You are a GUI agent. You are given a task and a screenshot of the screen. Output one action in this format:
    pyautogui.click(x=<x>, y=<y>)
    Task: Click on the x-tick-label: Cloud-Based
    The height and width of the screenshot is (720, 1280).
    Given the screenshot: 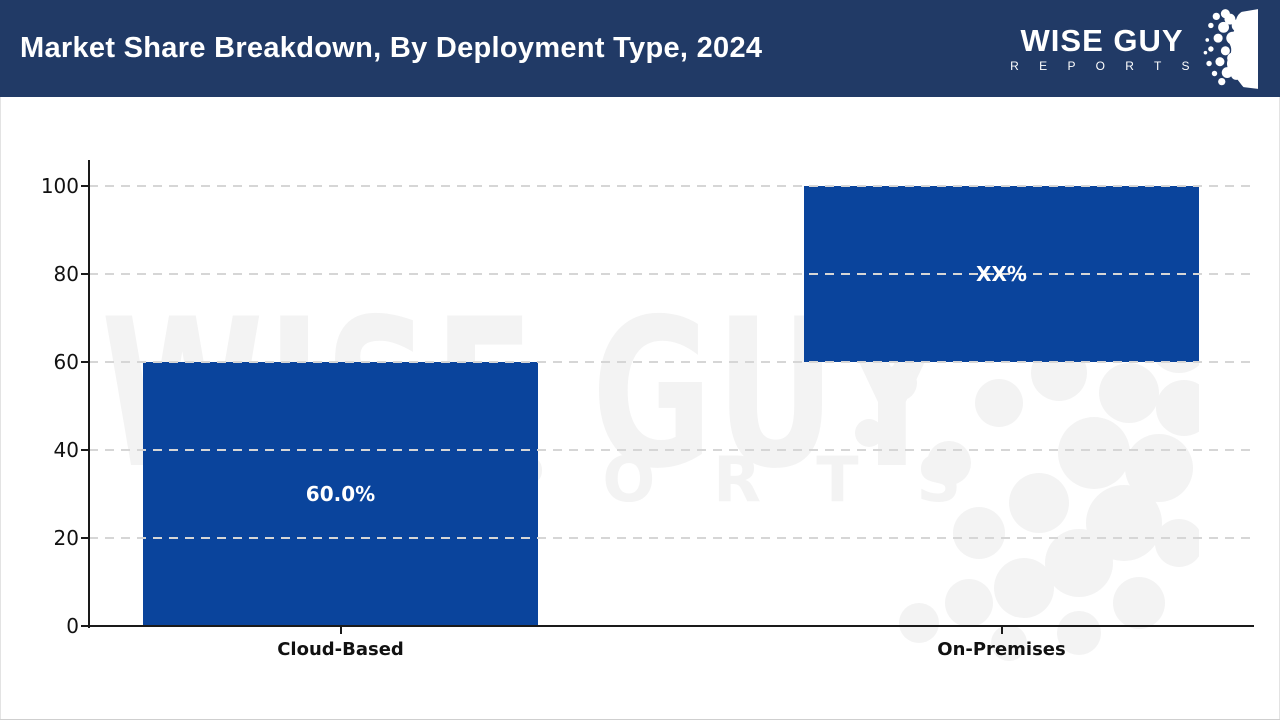 What is the action you would take?
    pyautogui.click(x=340, y=649)
    